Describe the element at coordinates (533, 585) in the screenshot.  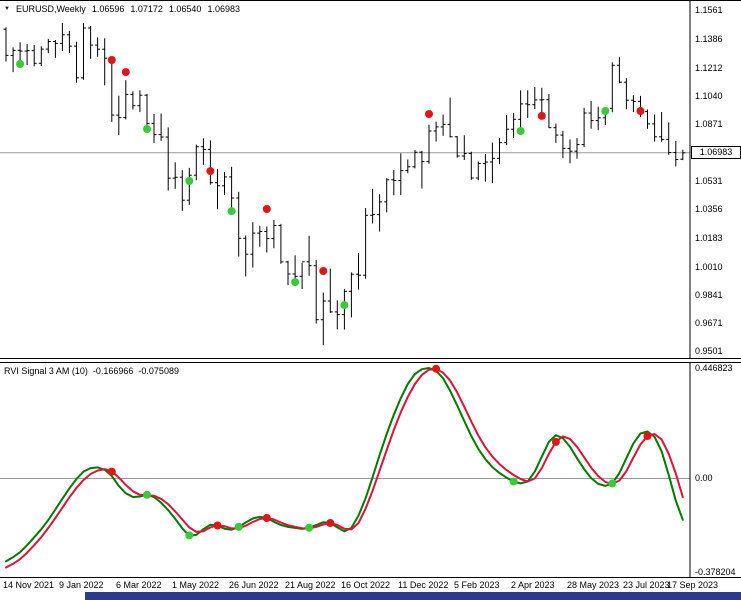
I see `date-label: 2 Apr 2023` at that location.